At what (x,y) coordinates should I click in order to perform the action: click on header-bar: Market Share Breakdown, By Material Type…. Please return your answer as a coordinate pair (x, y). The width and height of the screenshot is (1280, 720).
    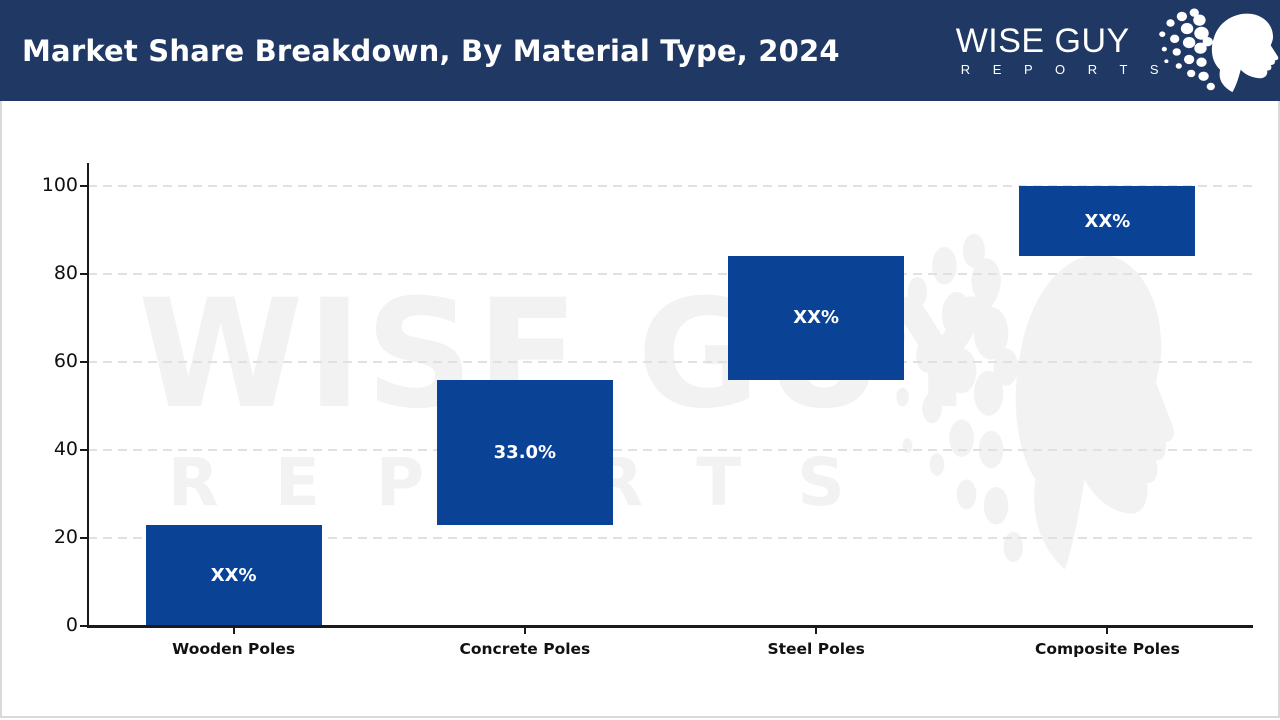
    Looking at the image, I should click on (640, 50).